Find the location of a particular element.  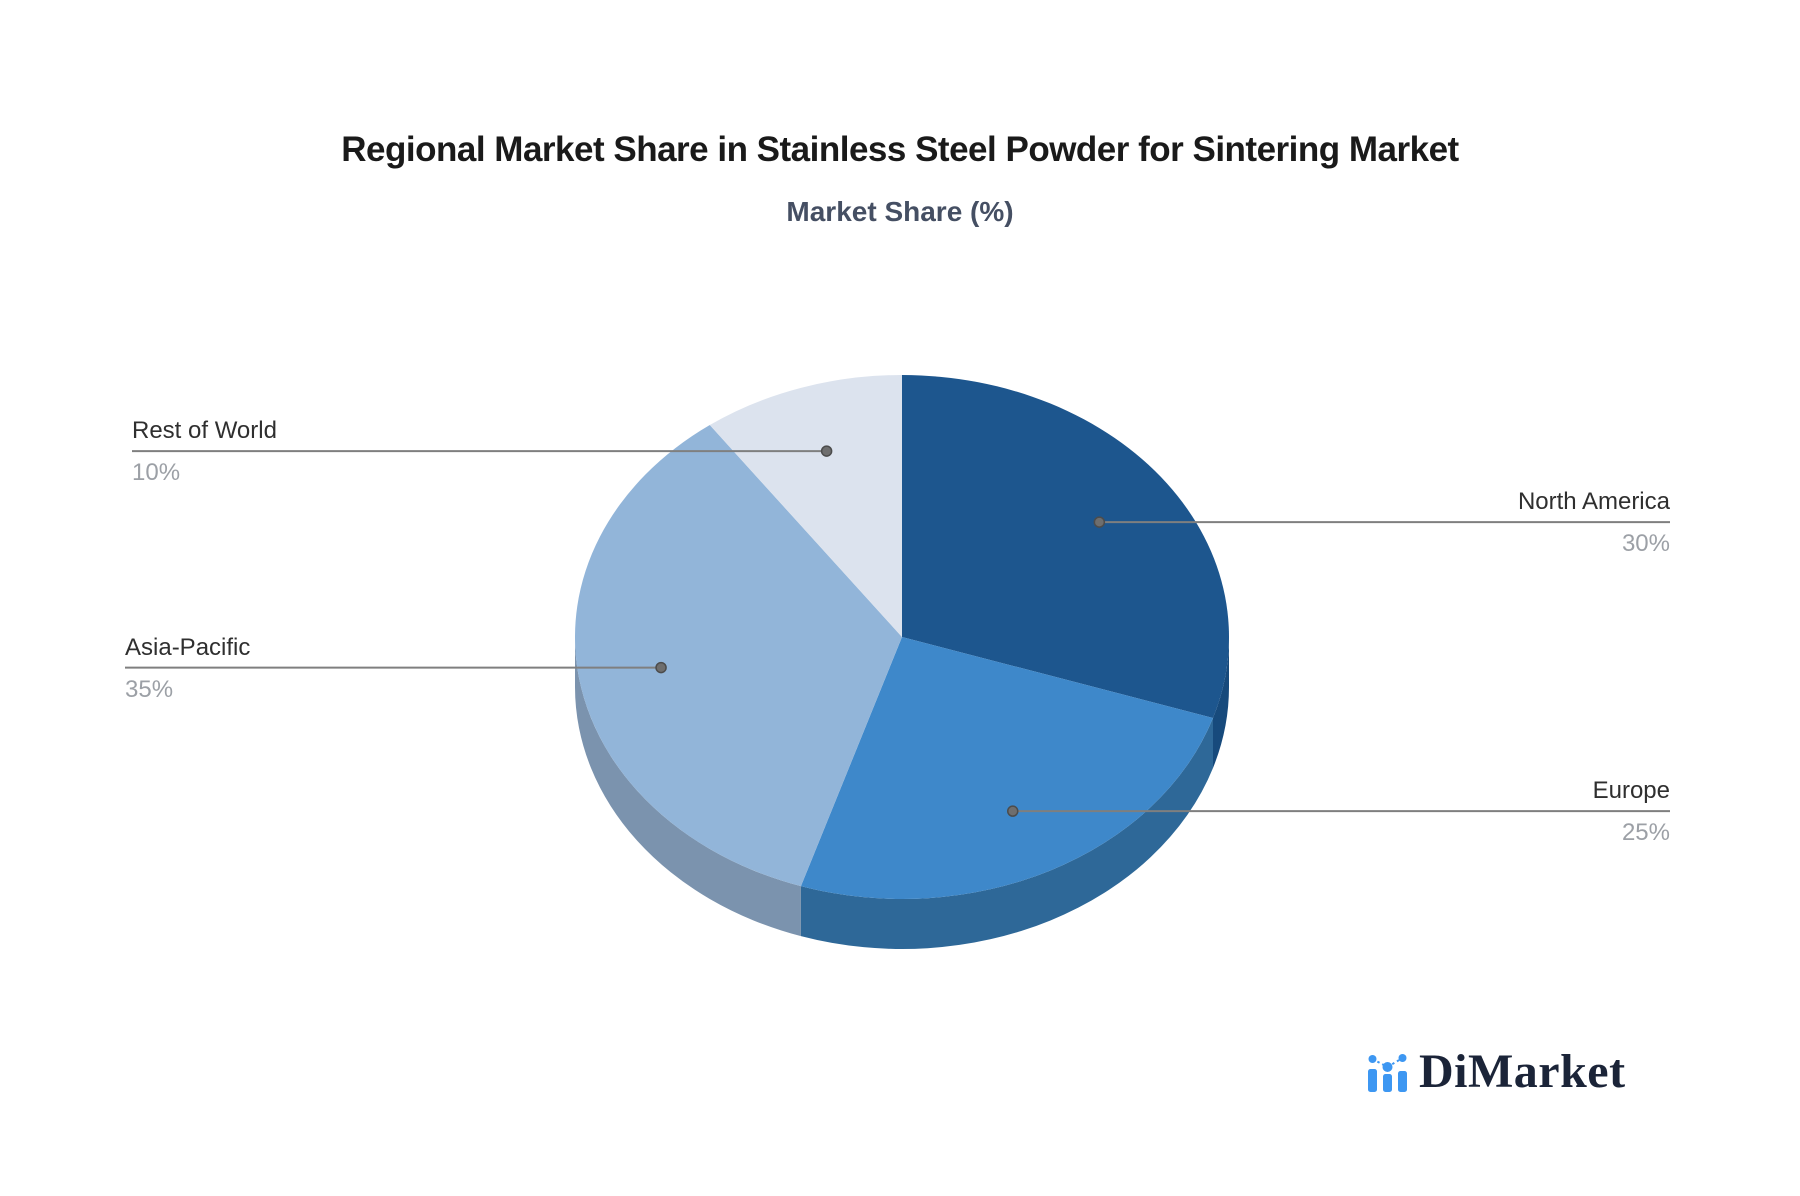

leader-dot-Europe is located at coordinates (1012, 811).